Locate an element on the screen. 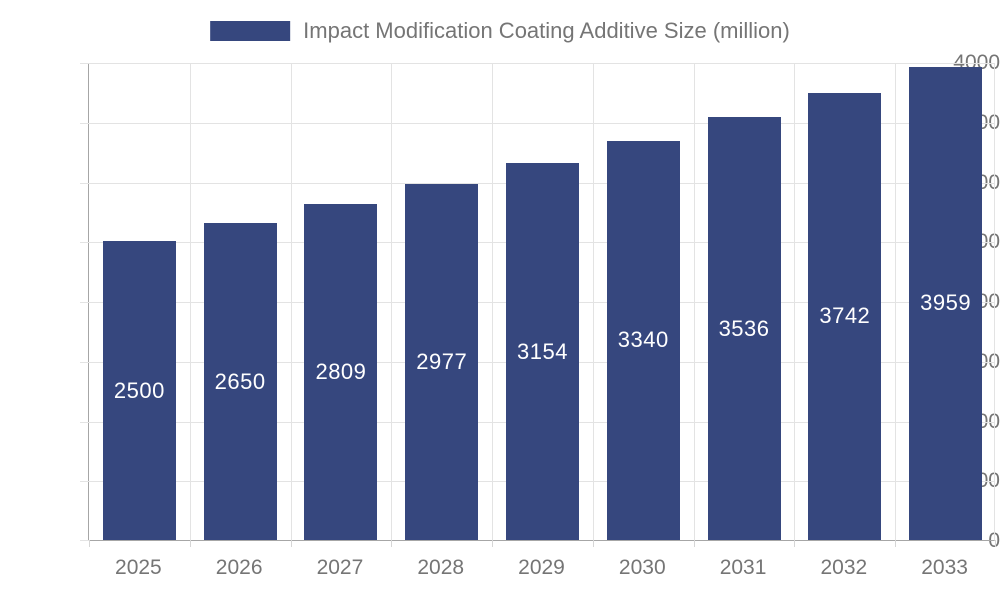 Image resolution: width=1000 pixels, height=600 pixels. y-tick-zero is located at coordinates (84, 540).